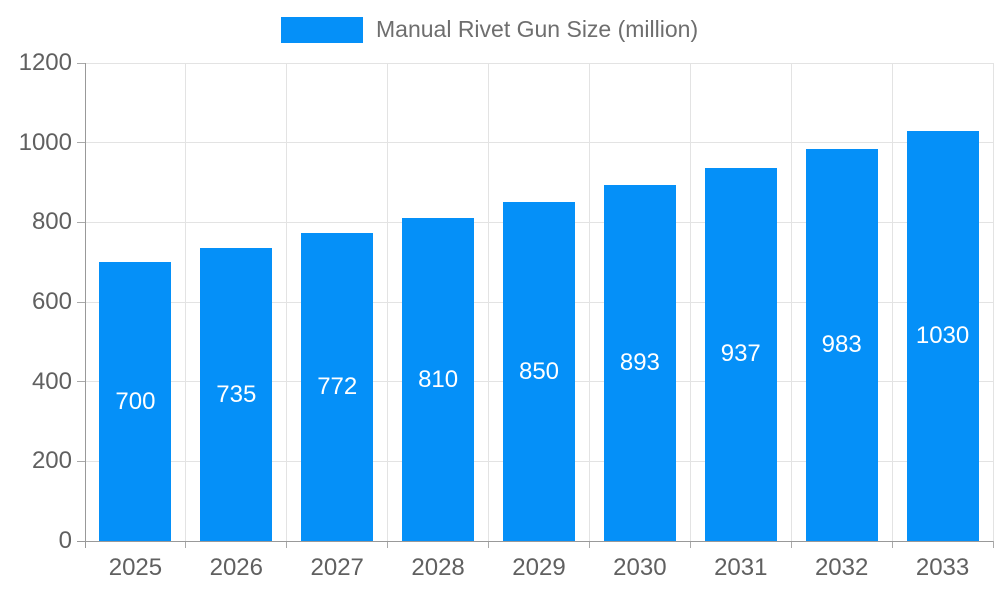 The width and height of the screenshot is (1000, 600). I want to click on bar-2031: 937, so click(740, 354).